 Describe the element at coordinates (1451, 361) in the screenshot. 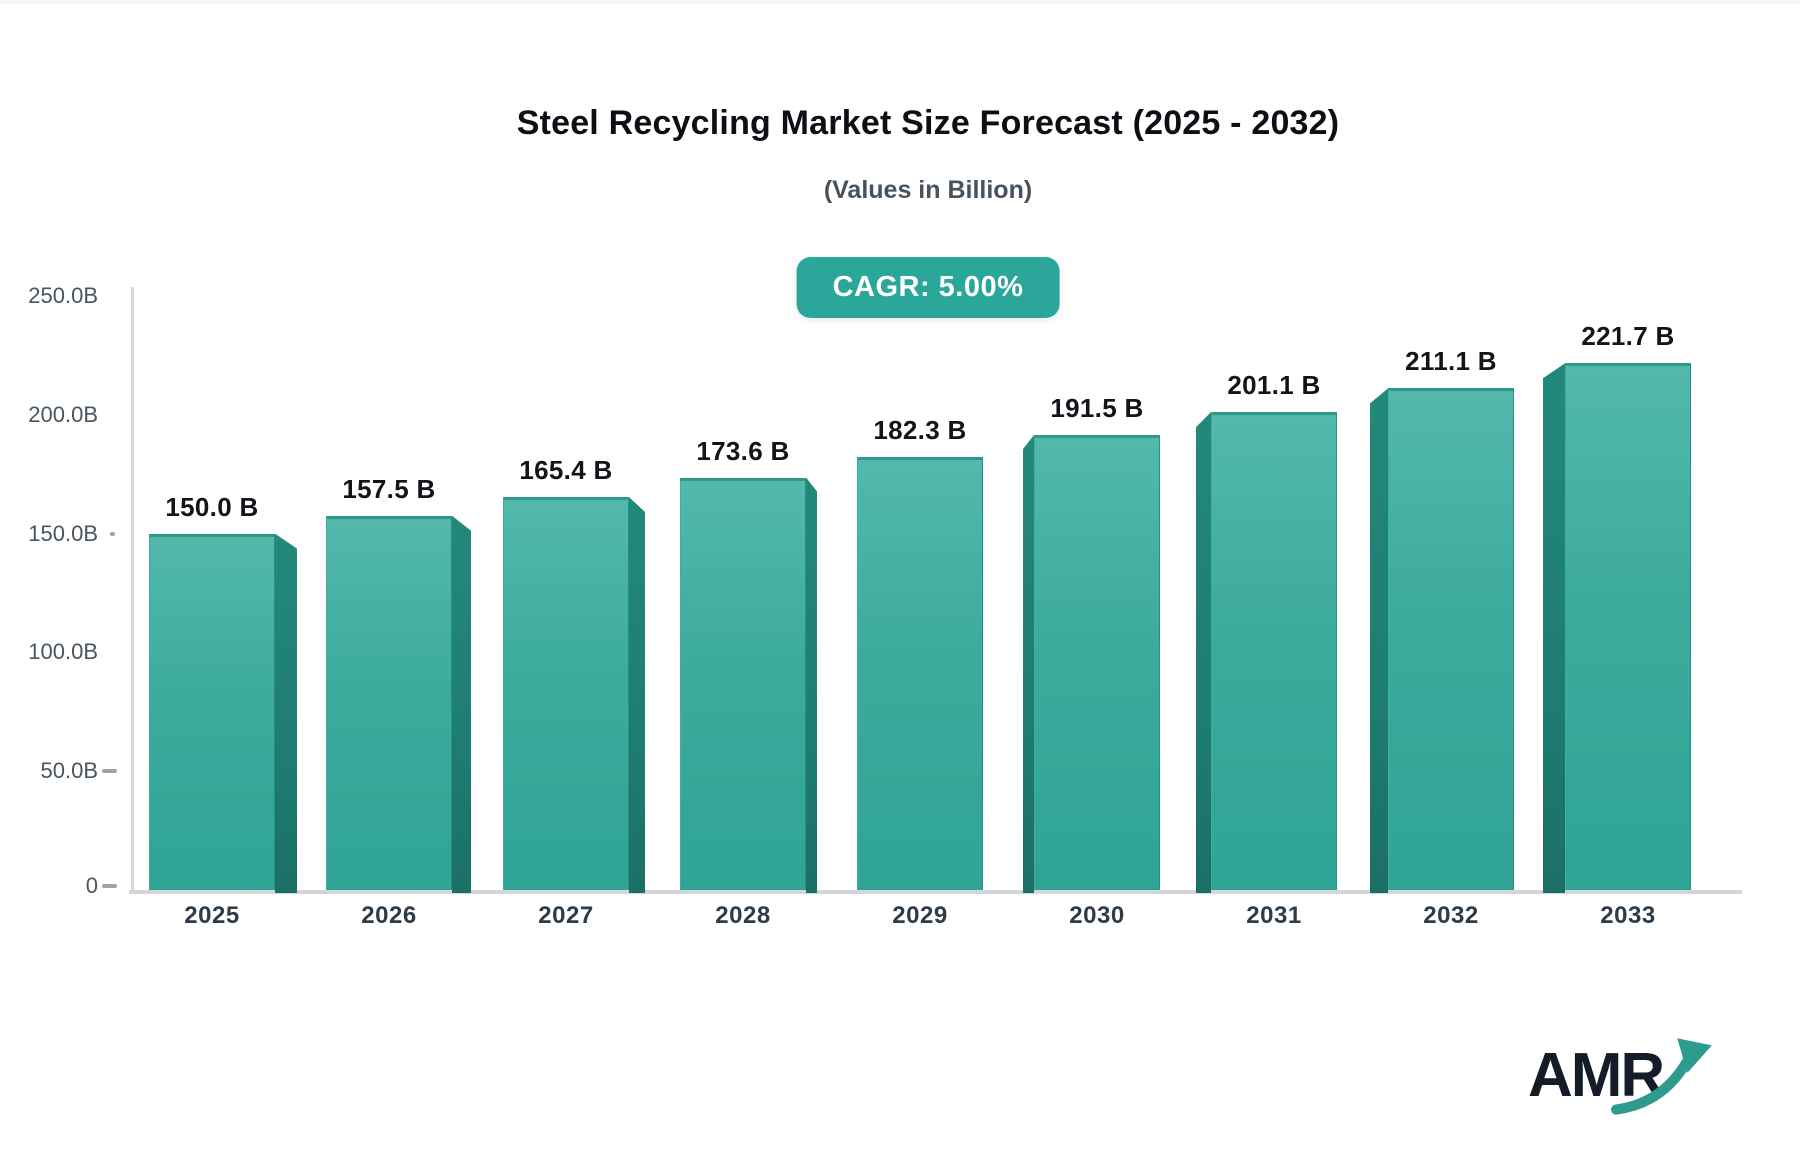

I see `bar-value-label: 211.1 B` at that location.